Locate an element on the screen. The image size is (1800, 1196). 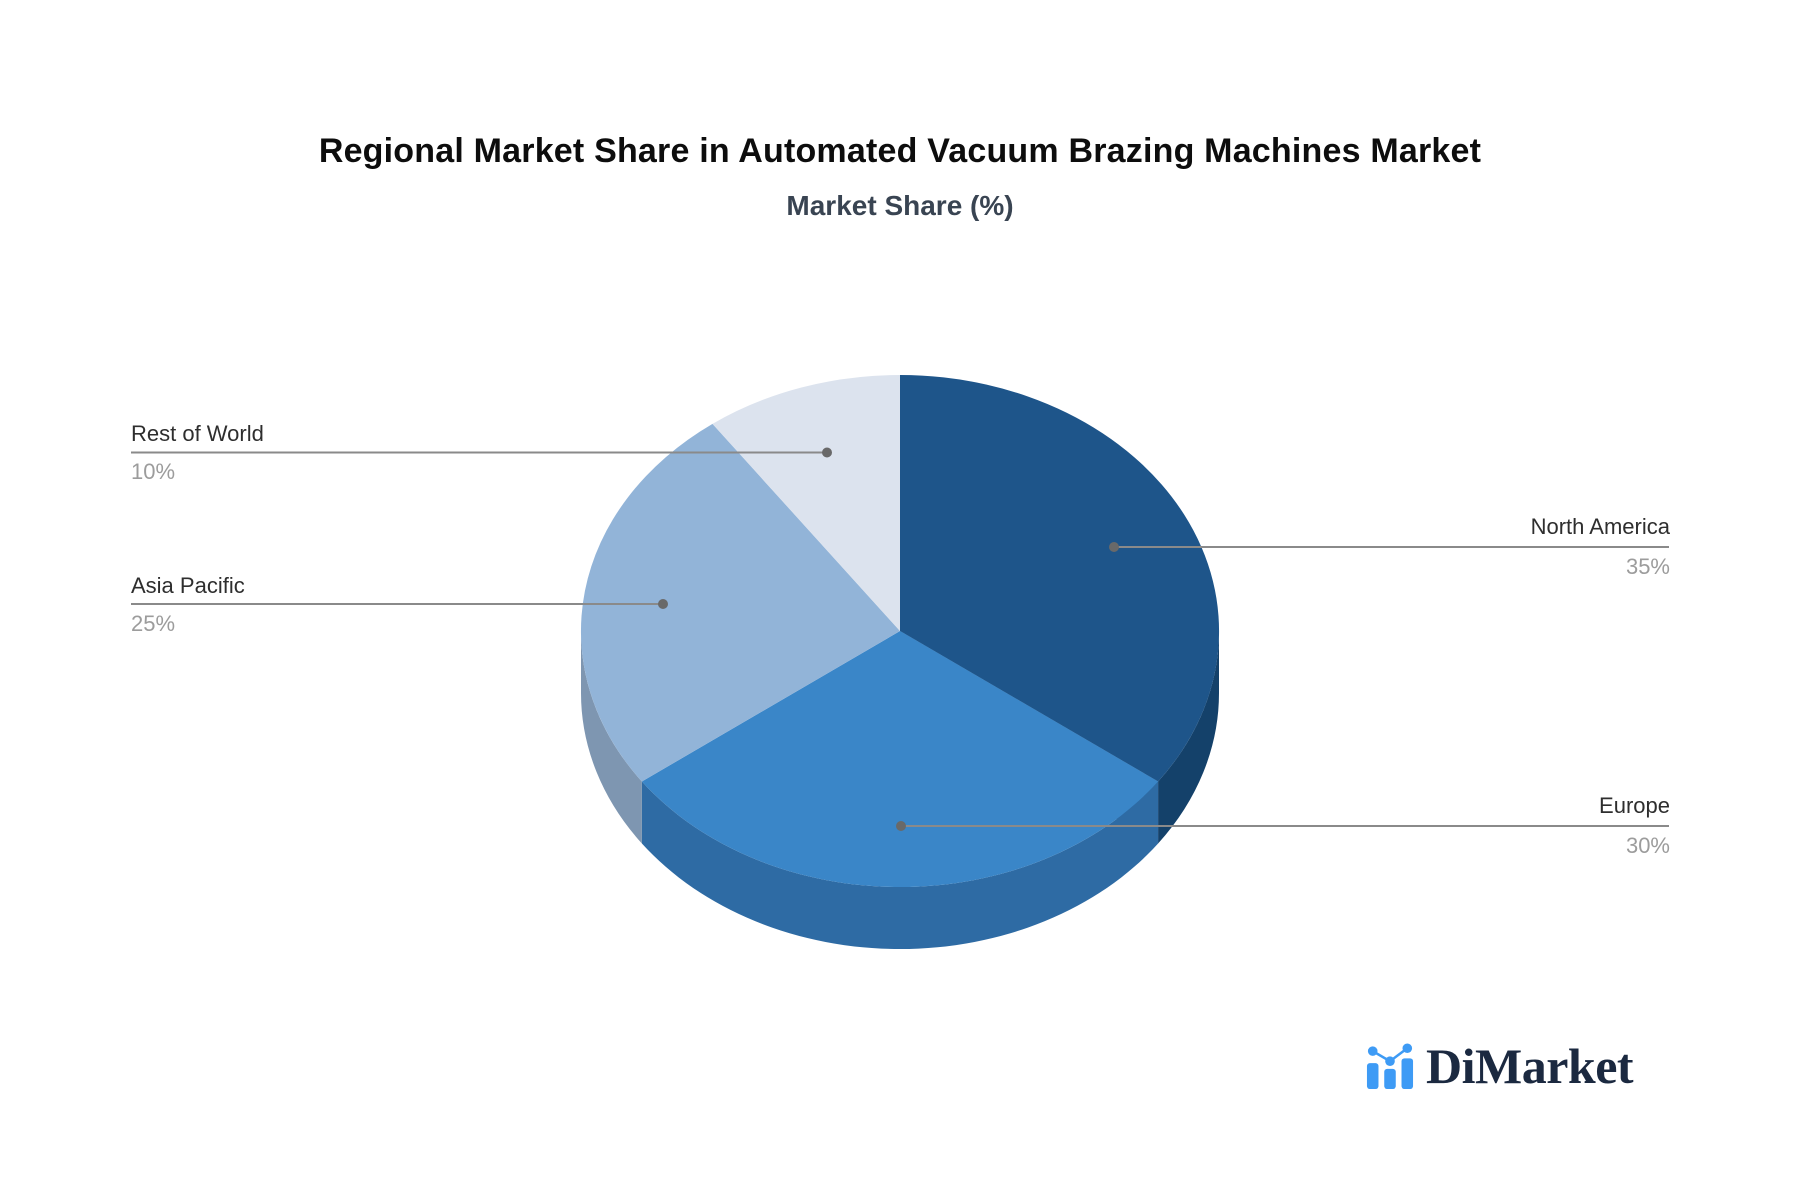
pie-slice-europe is located at coordinates (900, 759).